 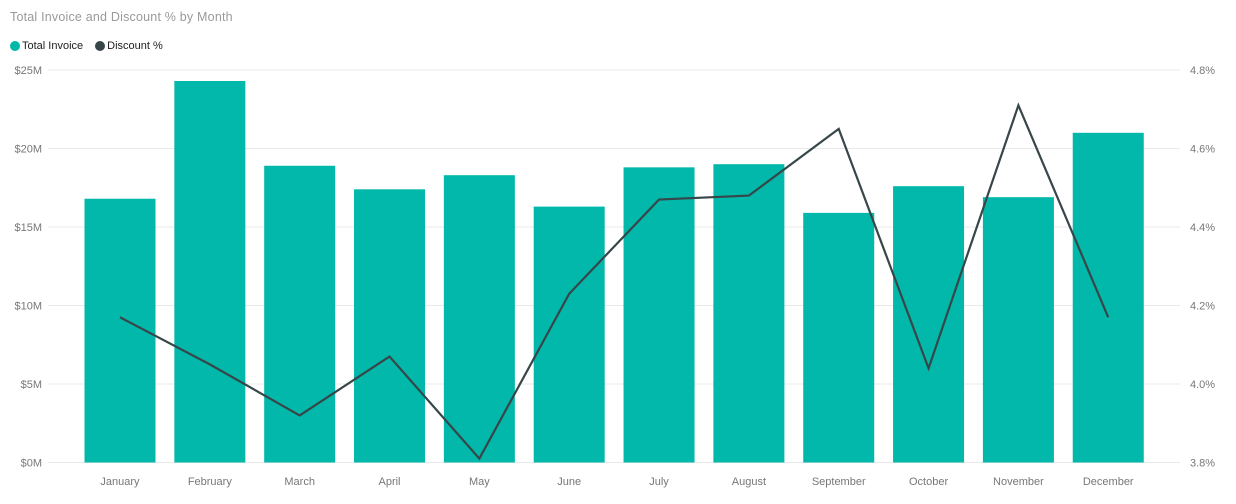 I want to click on bar-february, so click(x=210, y=271).